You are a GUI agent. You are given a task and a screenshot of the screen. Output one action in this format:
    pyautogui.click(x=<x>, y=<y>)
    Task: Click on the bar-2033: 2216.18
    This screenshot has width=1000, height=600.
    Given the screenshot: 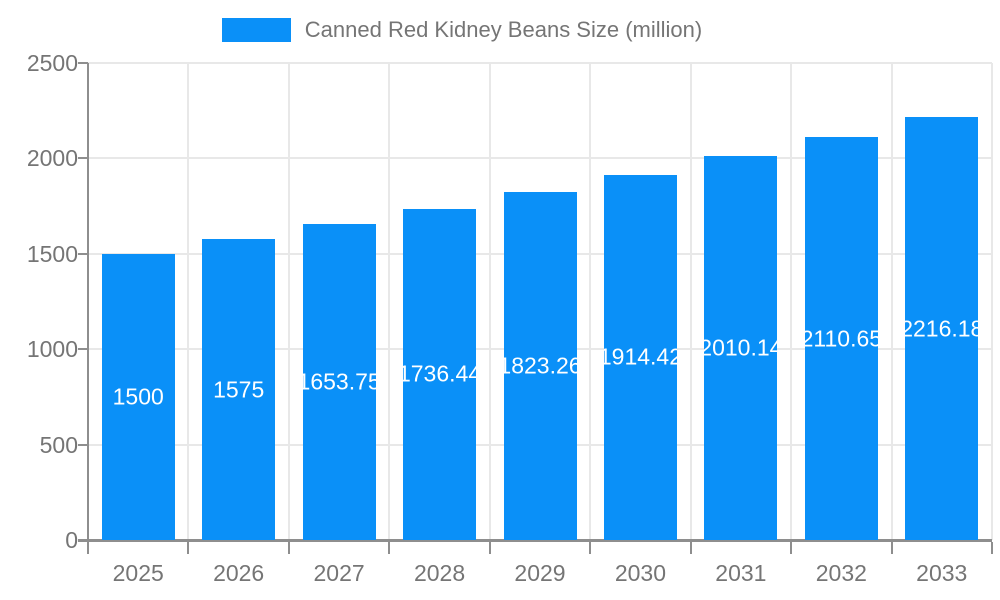 What is the action you would take?
    pyautogui.click(x=942, y=328)
    